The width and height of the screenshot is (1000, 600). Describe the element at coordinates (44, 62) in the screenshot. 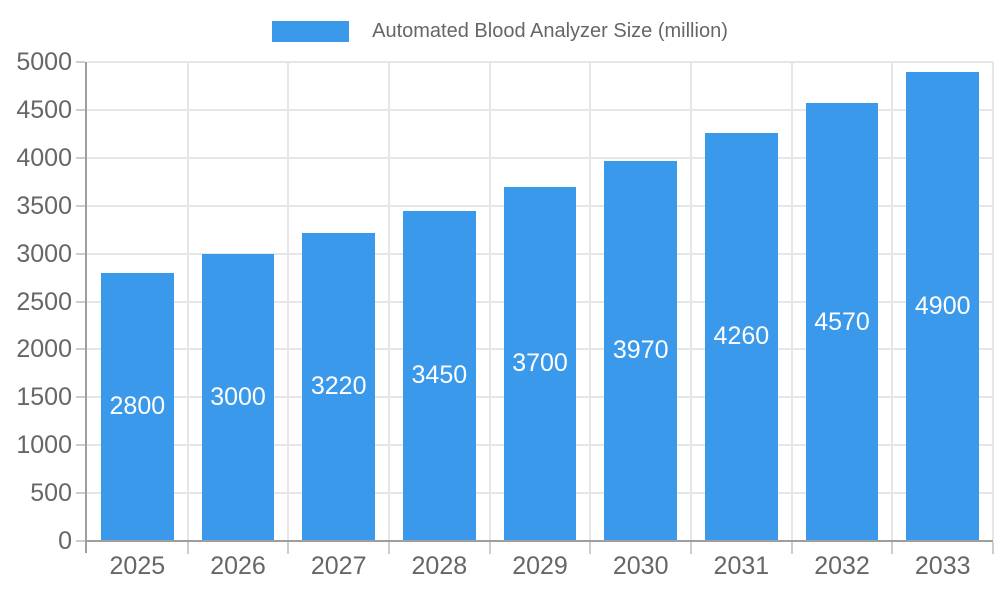

I see `y-tick-label: 5000` at that location.